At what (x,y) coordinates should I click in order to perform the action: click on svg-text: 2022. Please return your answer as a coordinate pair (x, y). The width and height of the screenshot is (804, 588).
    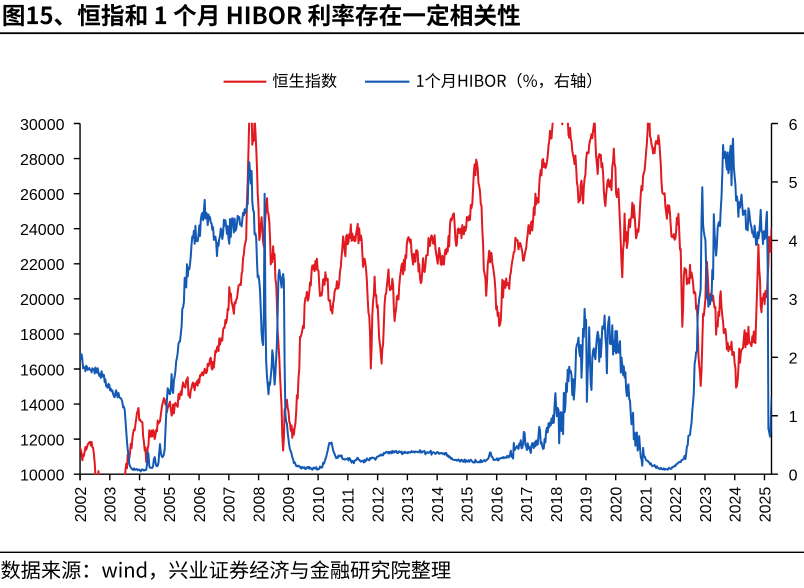
    Looking at the image, I should click on (676, 505).